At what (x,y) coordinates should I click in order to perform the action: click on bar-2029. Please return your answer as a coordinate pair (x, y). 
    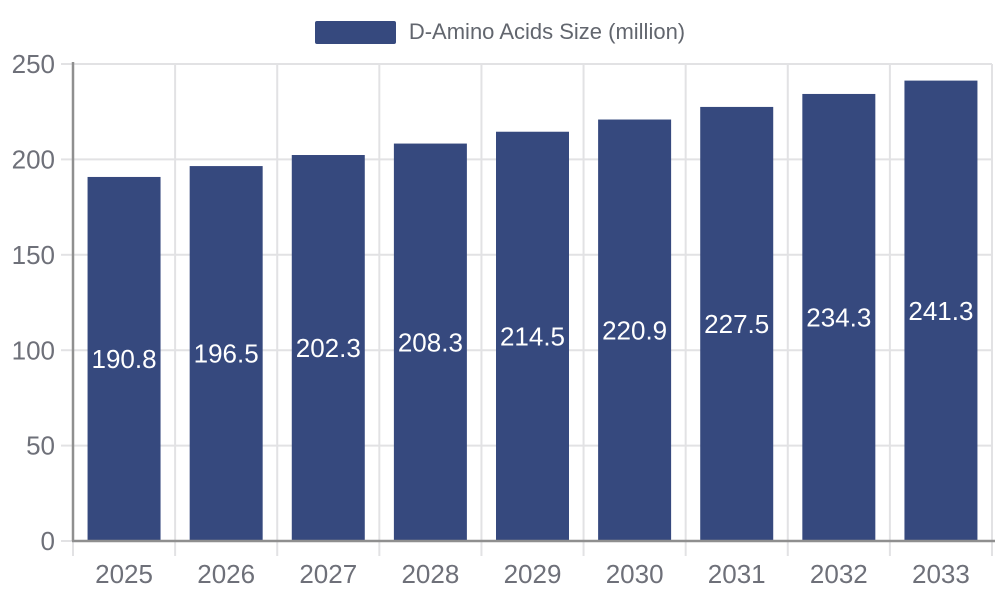
    Looking at the image, I should click on (532, 336).